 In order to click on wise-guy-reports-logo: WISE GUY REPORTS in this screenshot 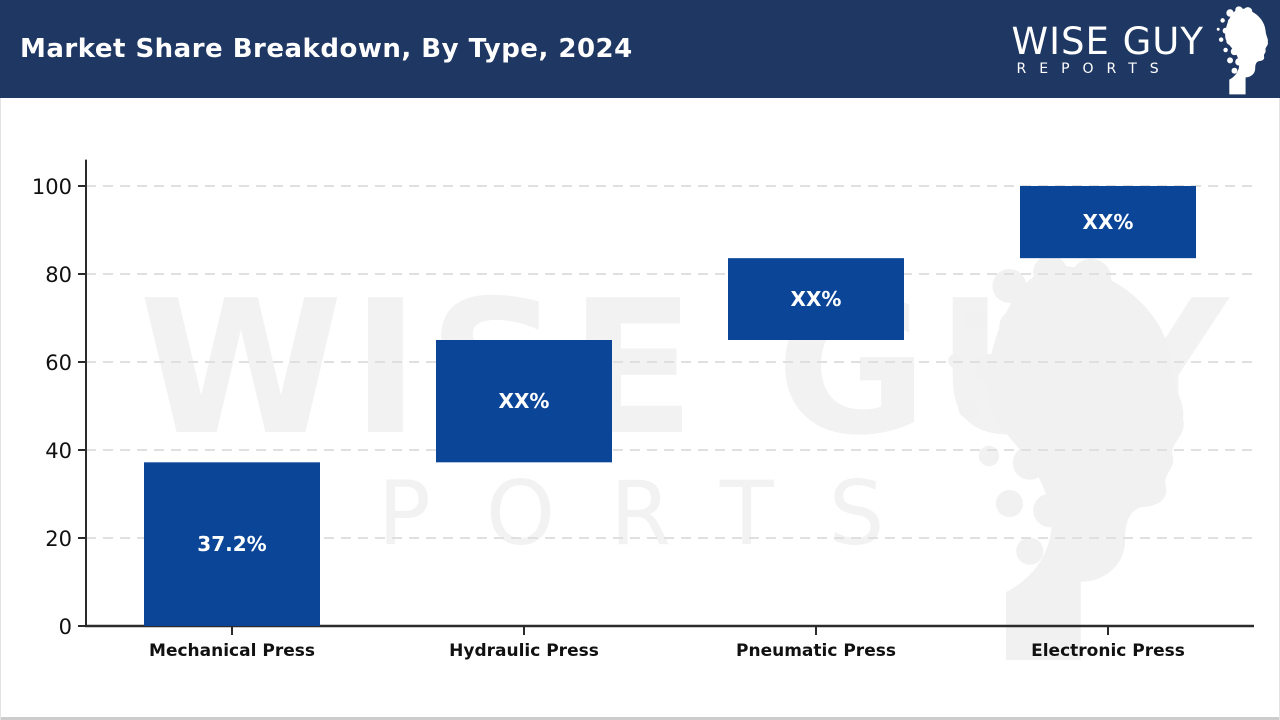, I will do `click(1141, 50)`.